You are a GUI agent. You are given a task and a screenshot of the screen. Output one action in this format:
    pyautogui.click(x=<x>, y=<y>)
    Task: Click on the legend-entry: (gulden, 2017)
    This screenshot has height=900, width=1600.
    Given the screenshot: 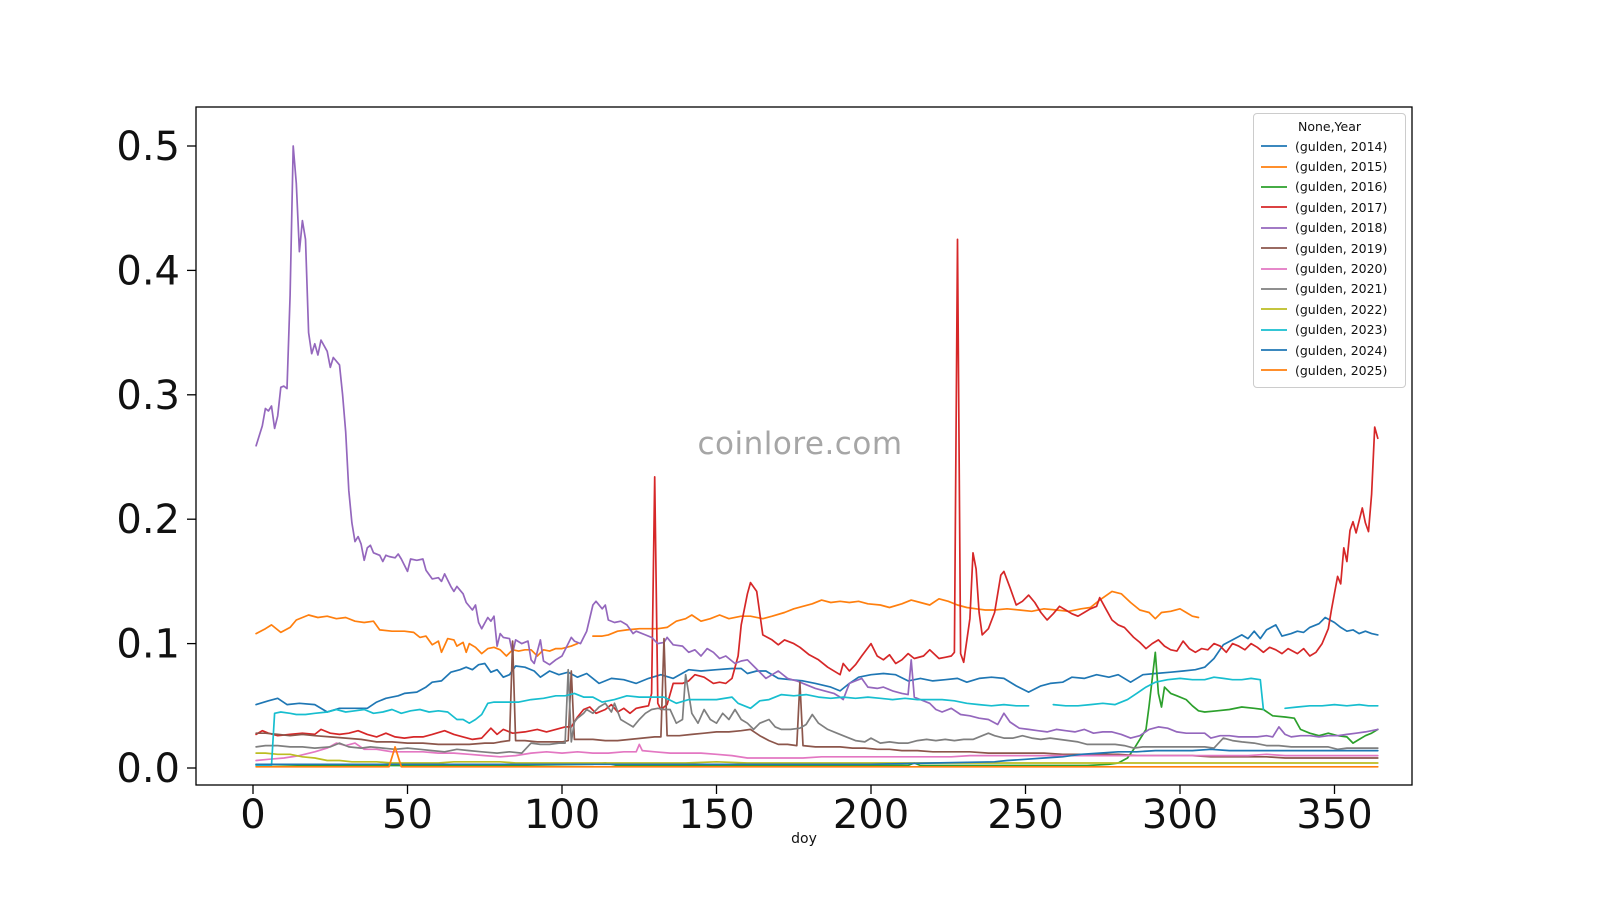 What is the action you would take?
    pyautogui.click(x=1329, y=207)
    